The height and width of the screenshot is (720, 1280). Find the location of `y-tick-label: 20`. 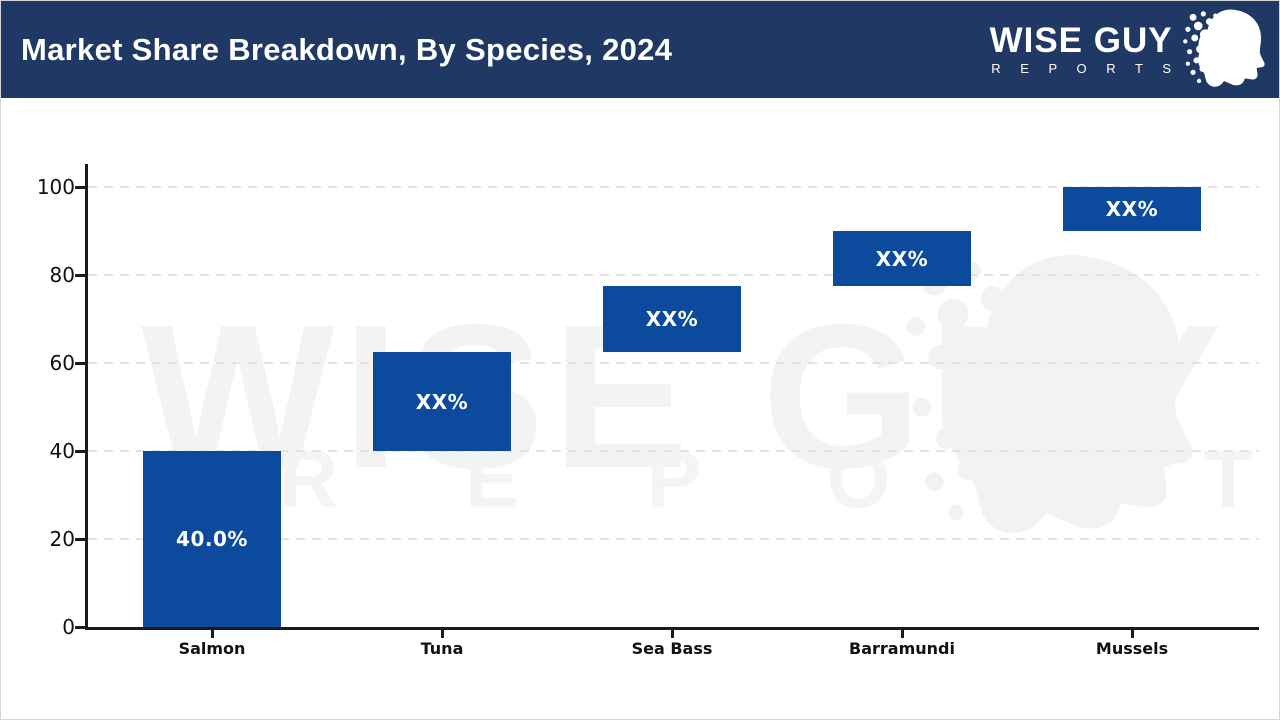

y-tick-label: 20 is located at coordinates (62, 539).